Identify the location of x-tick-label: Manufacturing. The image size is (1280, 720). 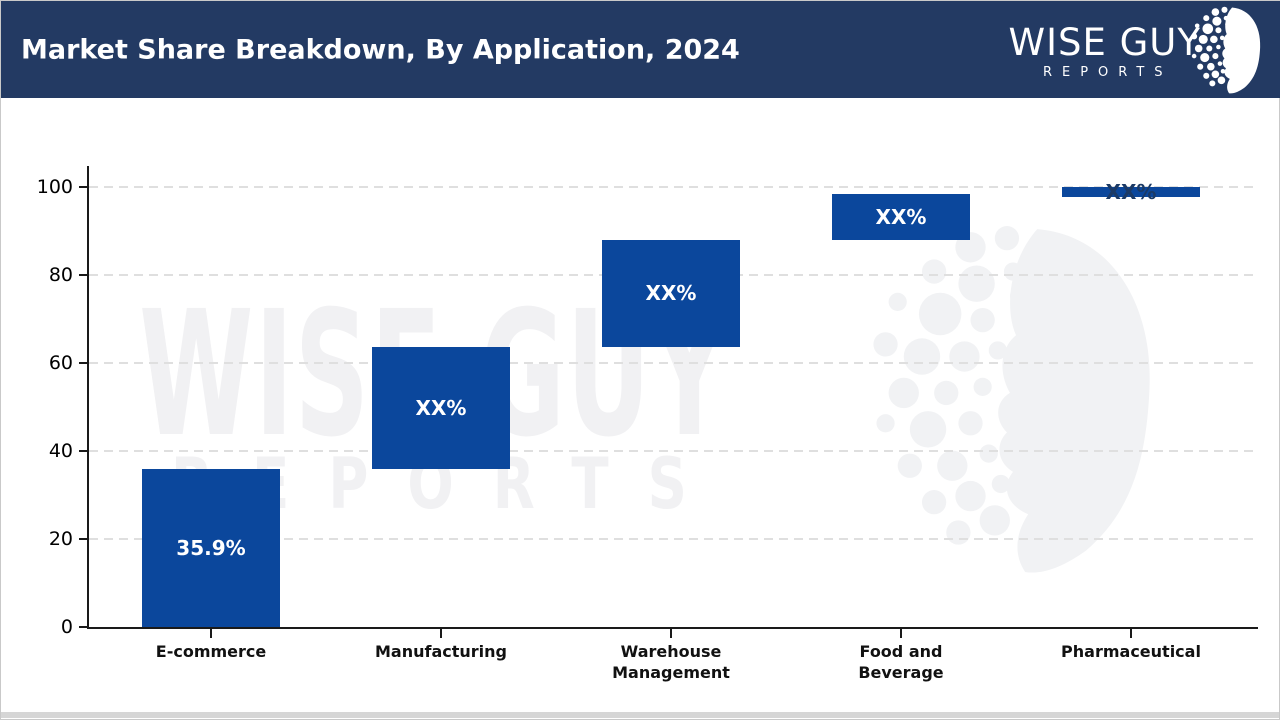
(441, 651).